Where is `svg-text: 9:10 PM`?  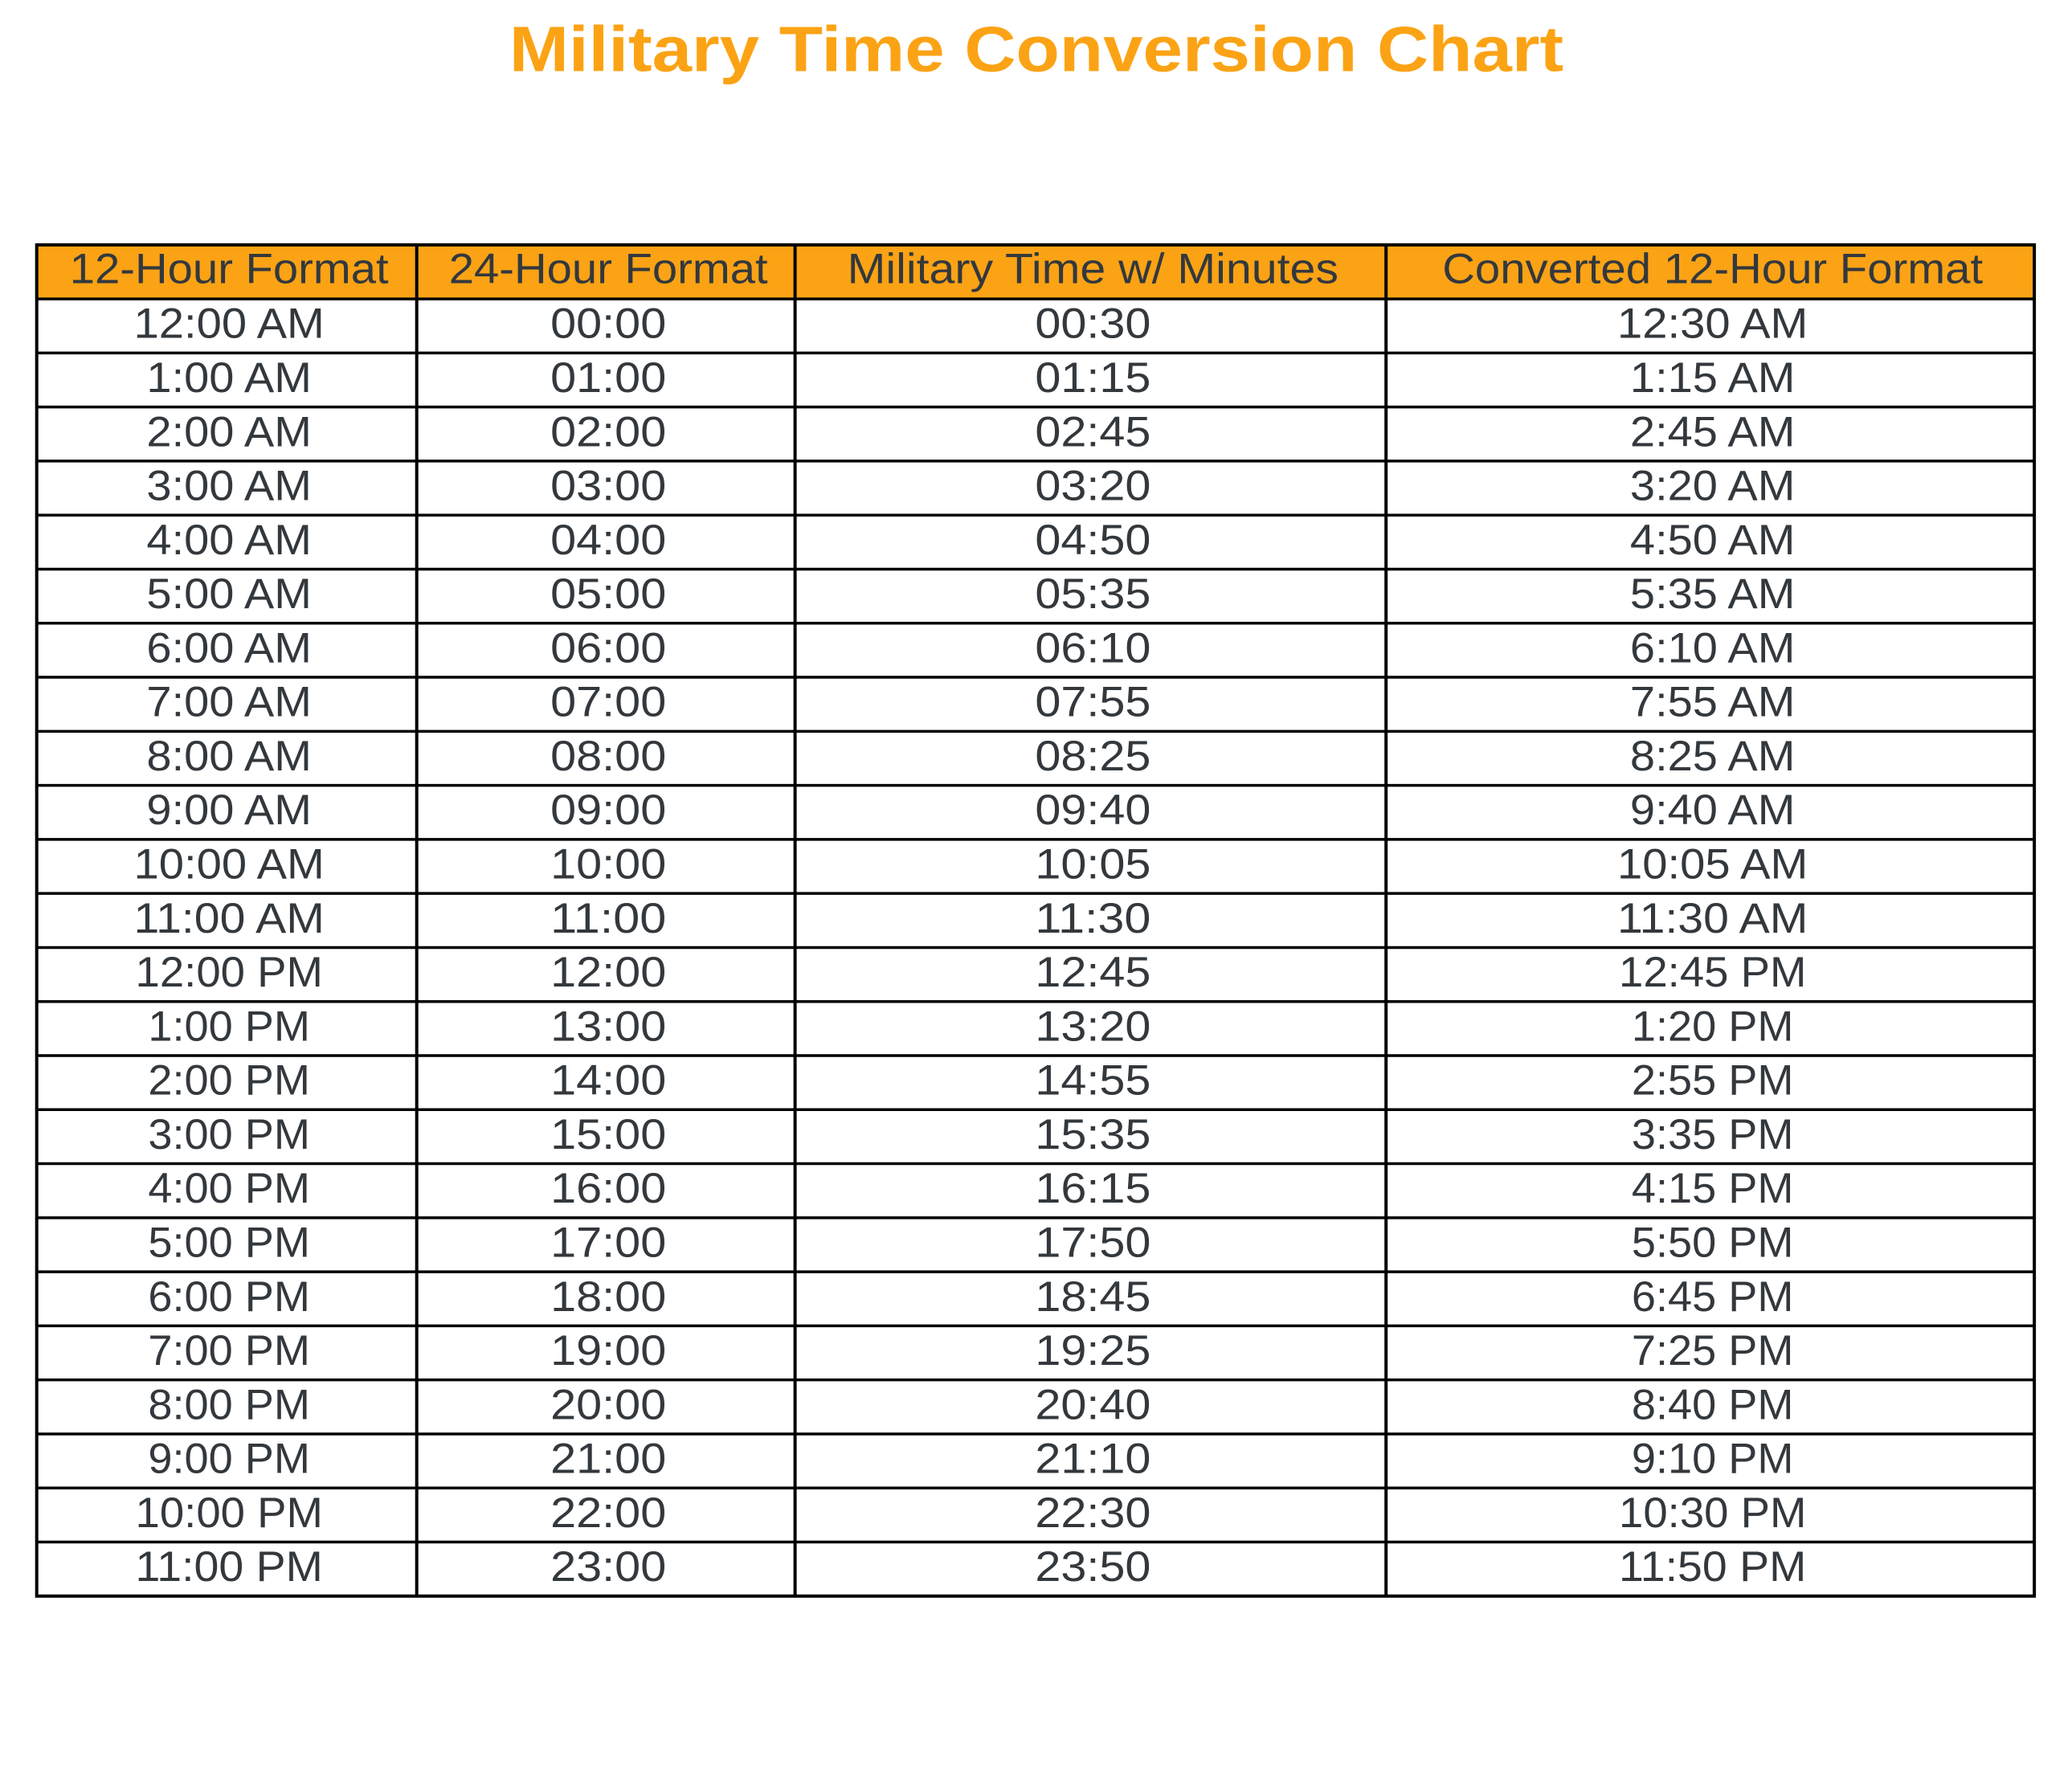 svg-text: 9:10 PM is located at coordinates (1713, 1460).